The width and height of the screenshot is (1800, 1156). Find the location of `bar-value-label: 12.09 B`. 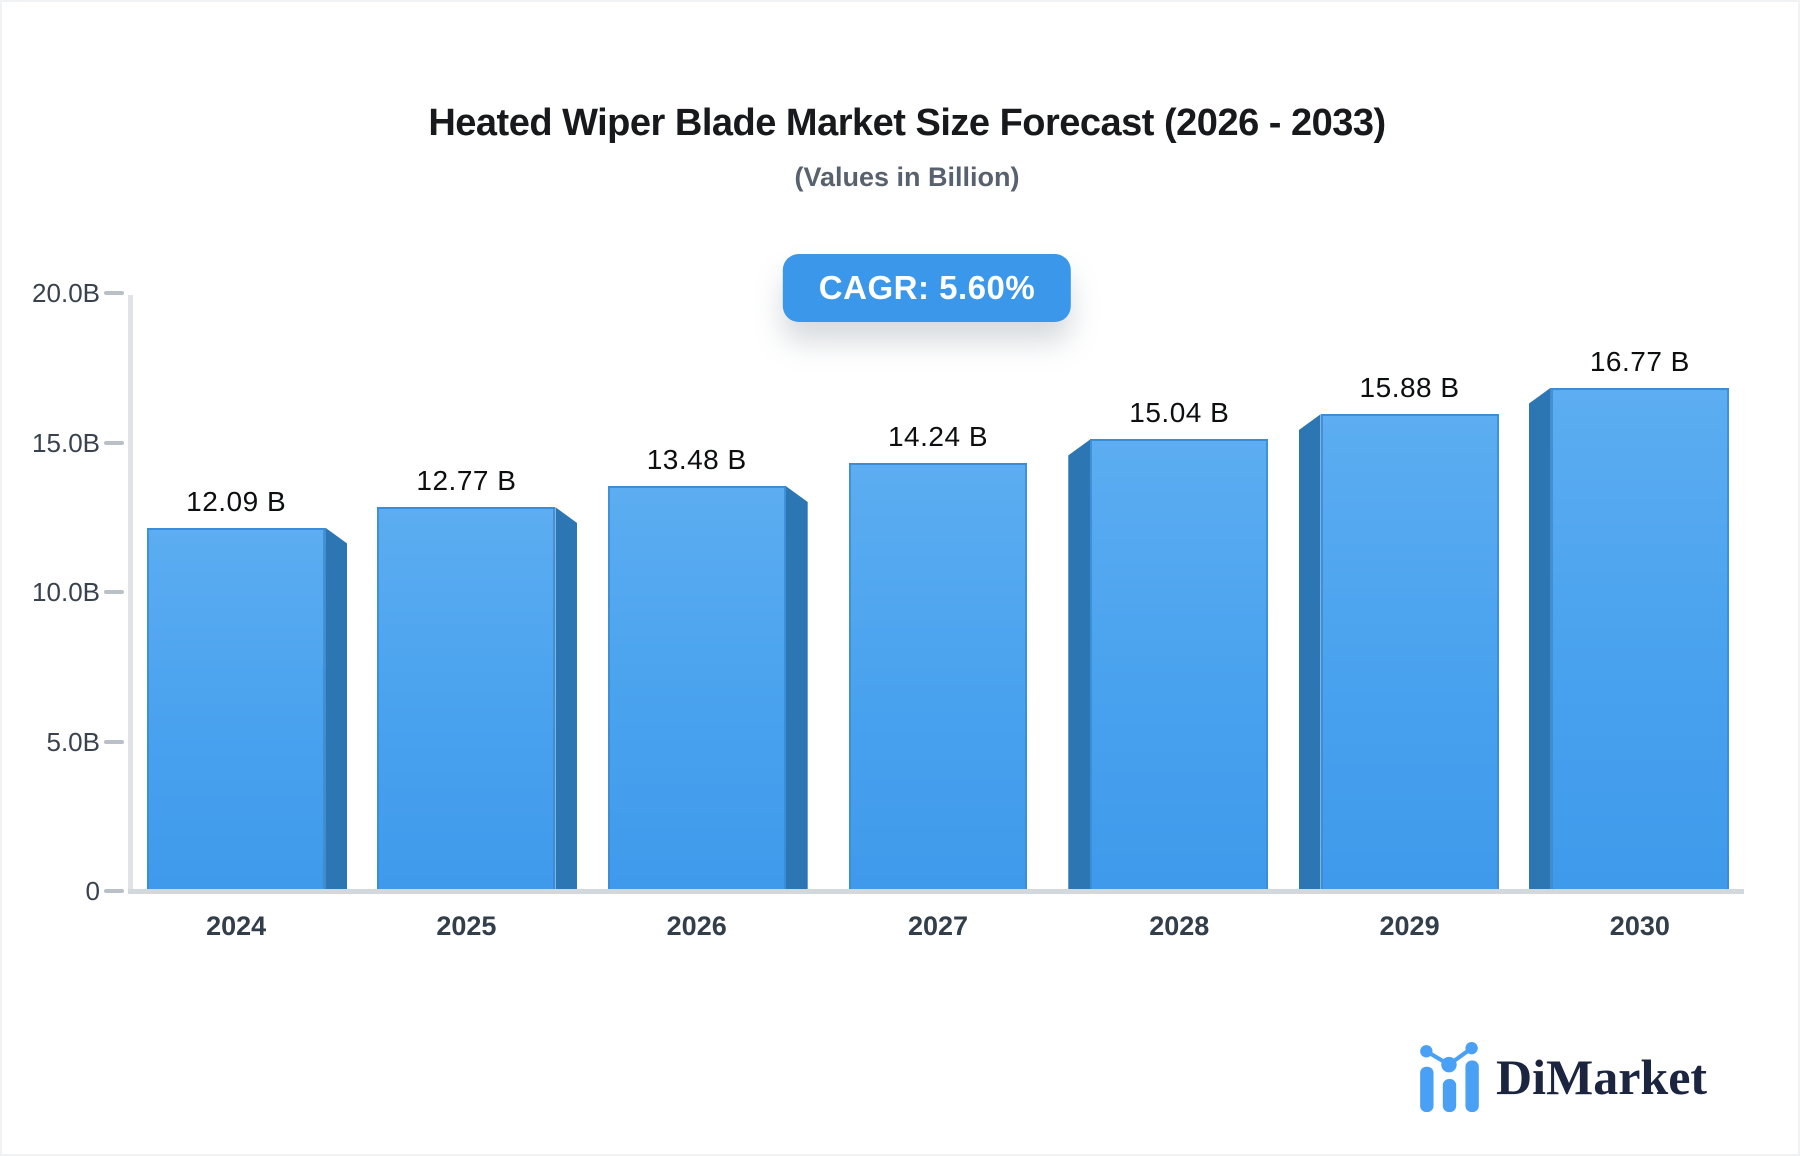

bar-value-label: 12.09 B is located at coordinates (236, 501).